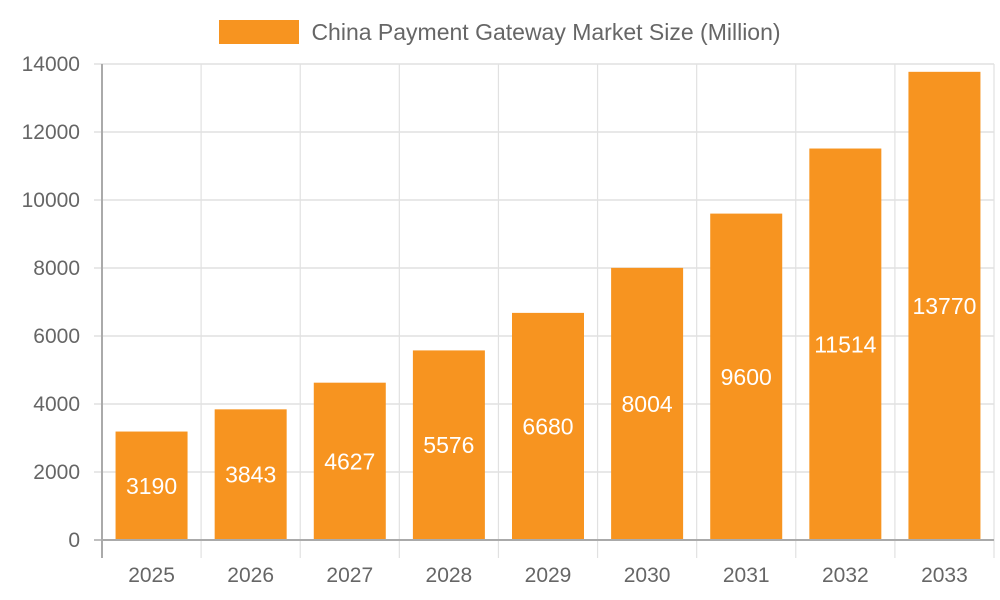 Image resolution: width=1000 pixels, height=600 pixels. I want to click on bar-value-label: 3843, so click(250, 475).